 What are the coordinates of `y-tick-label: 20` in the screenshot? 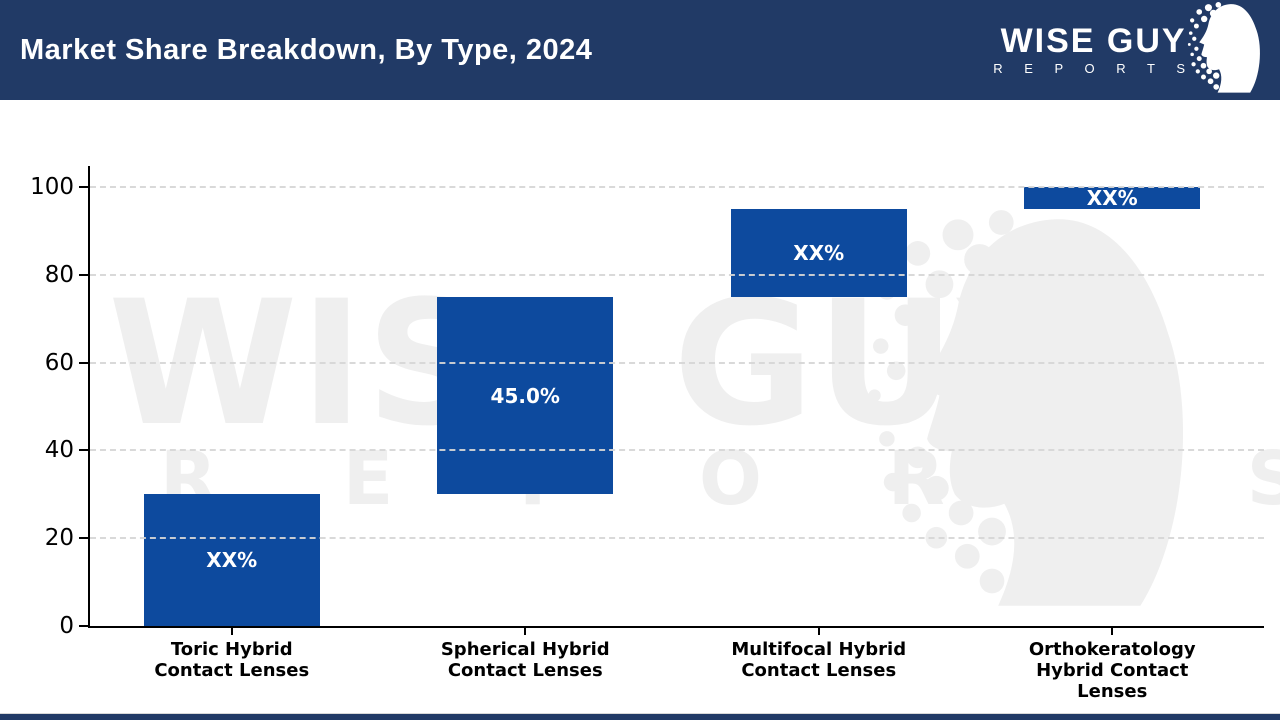 It's located at (59, 538).